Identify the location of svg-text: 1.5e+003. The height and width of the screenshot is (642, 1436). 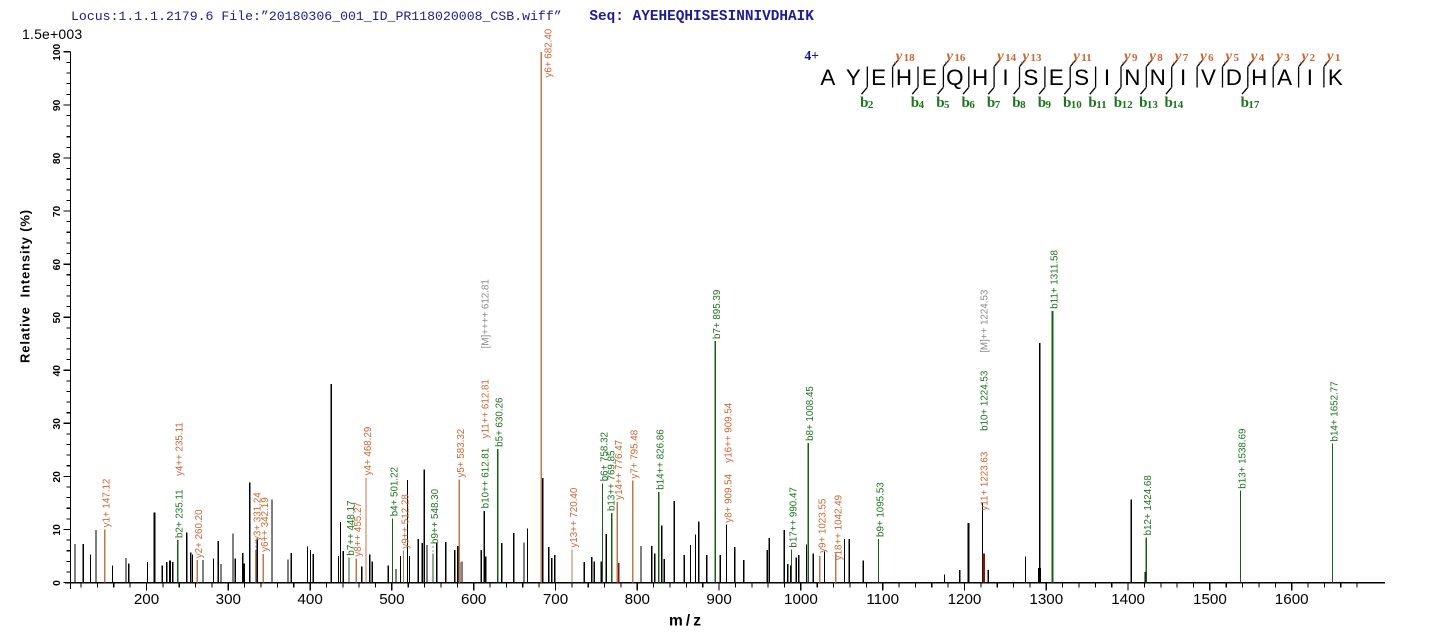
(52, 34).